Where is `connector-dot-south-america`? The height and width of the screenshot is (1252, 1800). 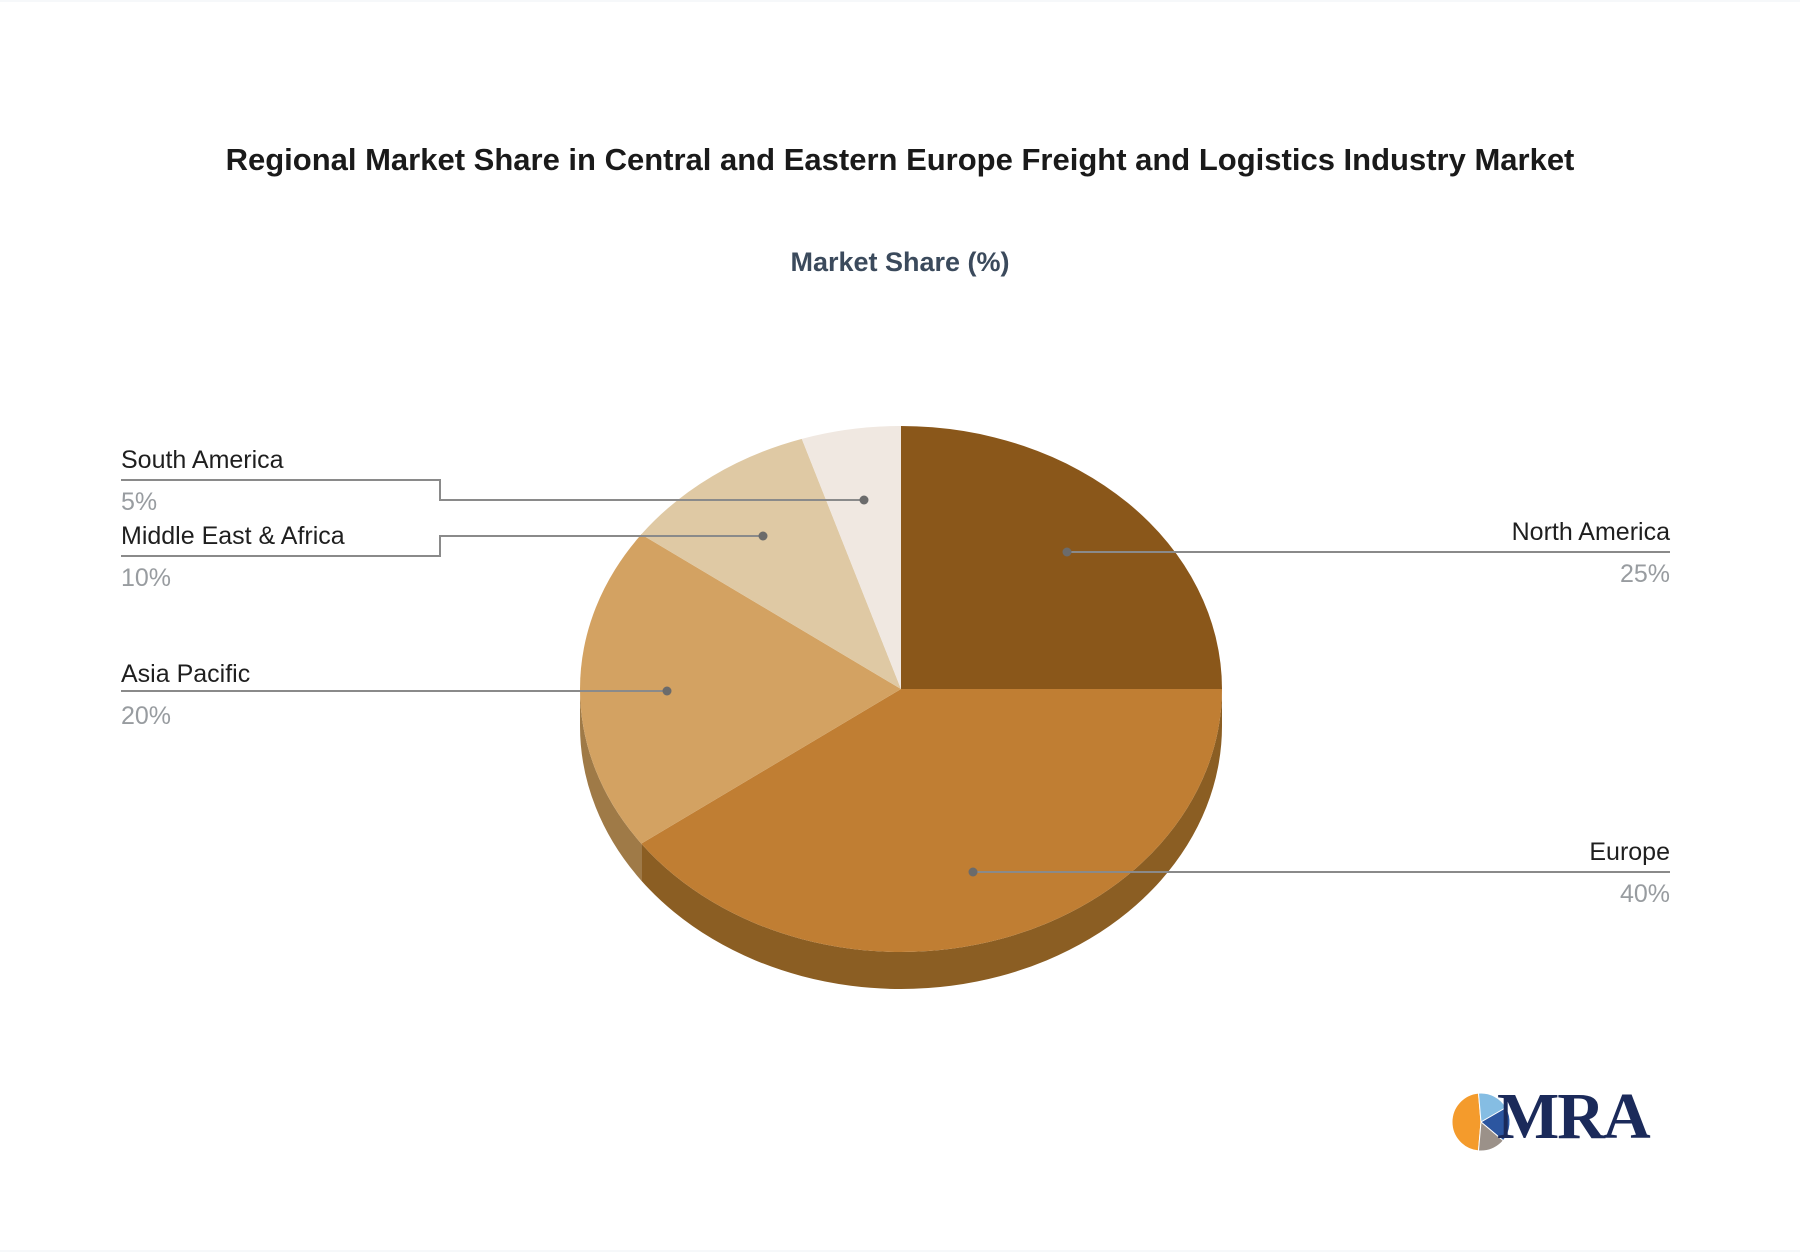 connector-dot-south-america is located at coordinates (864, 500).